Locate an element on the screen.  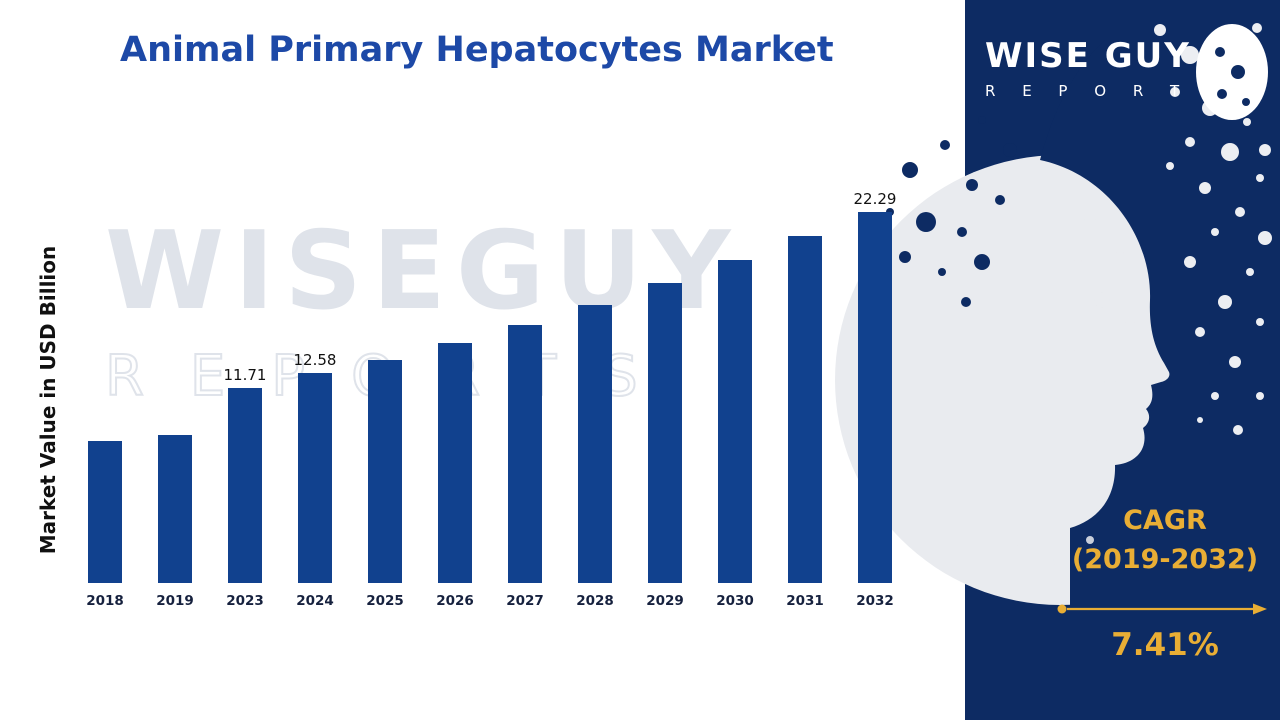
x-axis-tick-label: 2025 is located at coordinates (385, 601).